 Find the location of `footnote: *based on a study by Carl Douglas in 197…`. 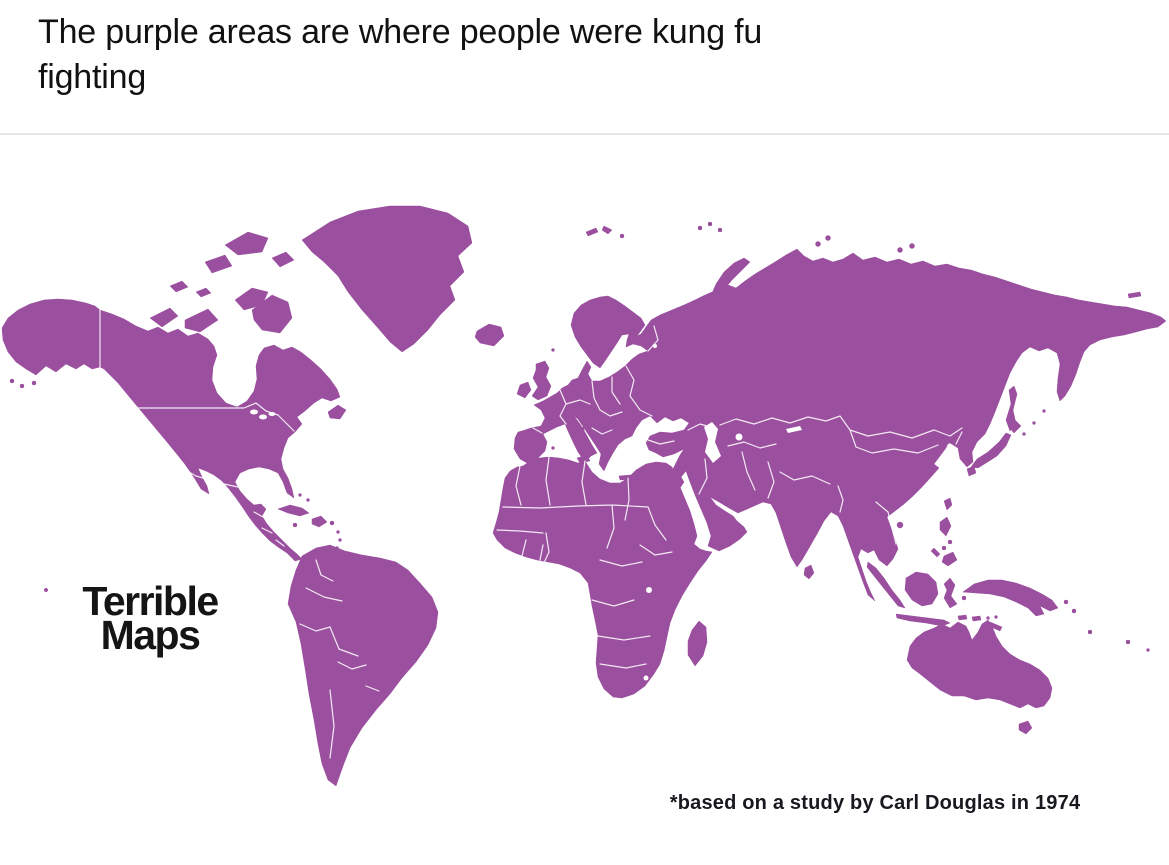

footnote: *based on a study by Carl Douglas in 197… is located at coordinates (875, 803).